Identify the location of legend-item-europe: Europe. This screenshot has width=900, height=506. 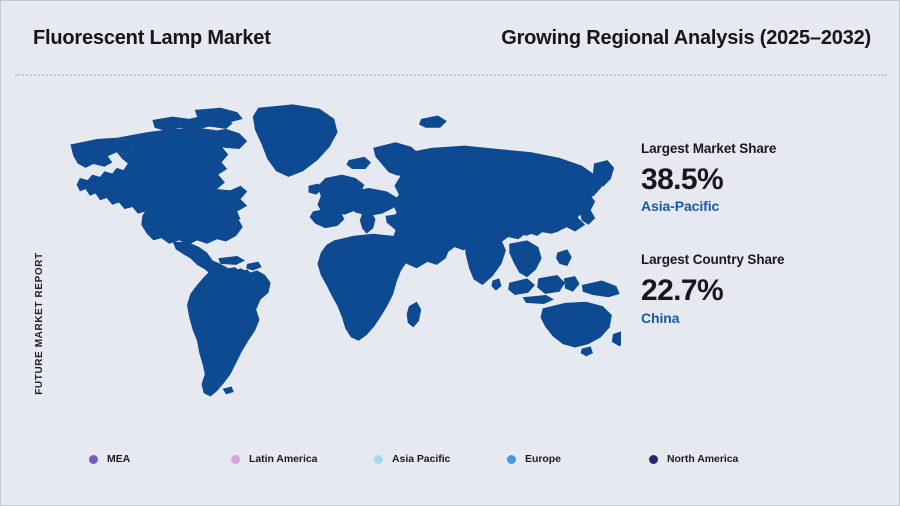
(534, 459).